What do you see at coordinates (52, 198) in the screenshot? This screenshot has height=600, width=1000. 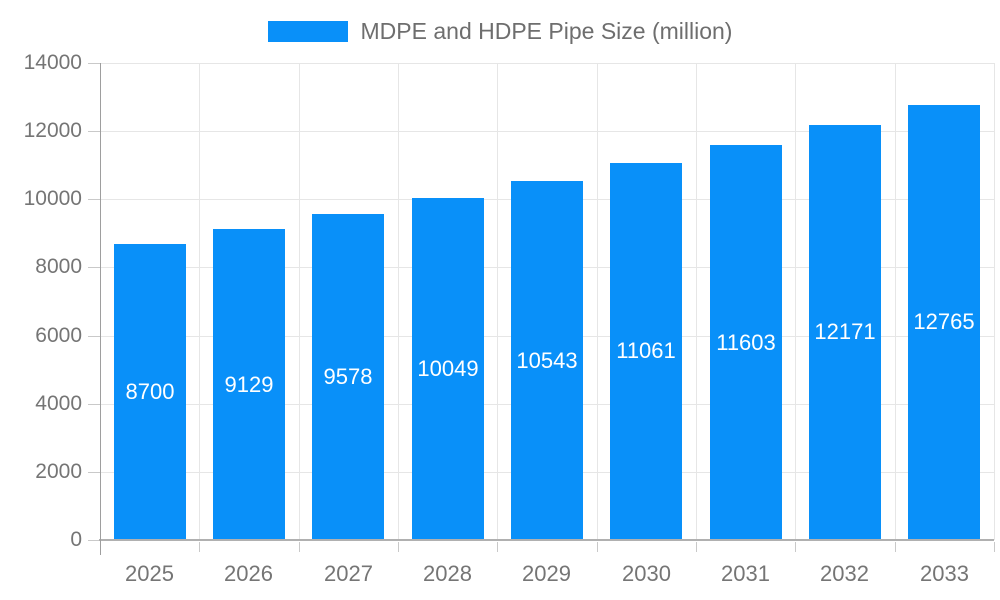 I see `y-tick-label: 10000` at bounding box center [52, 198].